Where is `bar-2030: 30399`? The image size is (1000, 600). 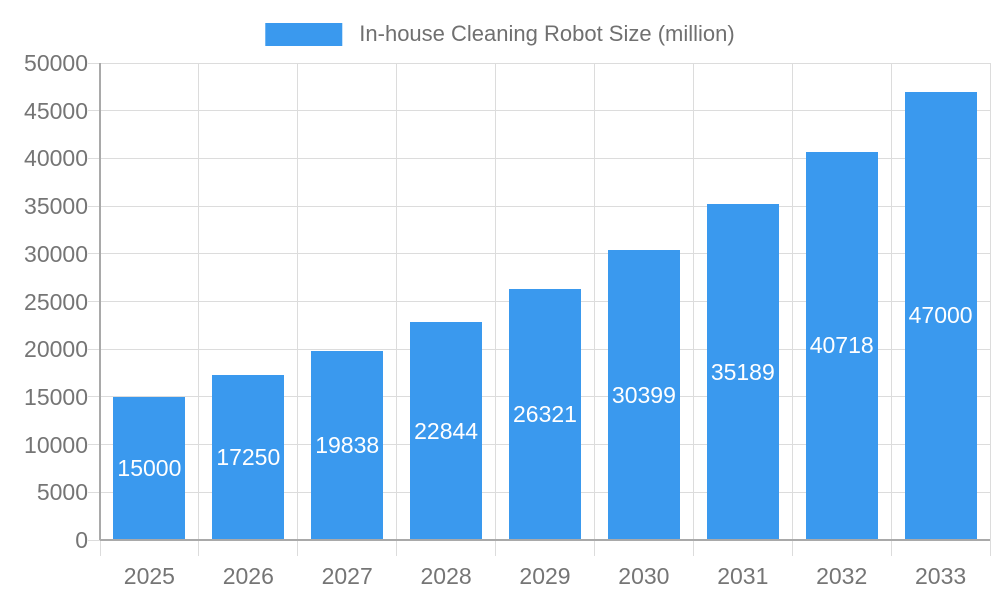 bar-2030: 30399 is located at coordinates (643, 395).